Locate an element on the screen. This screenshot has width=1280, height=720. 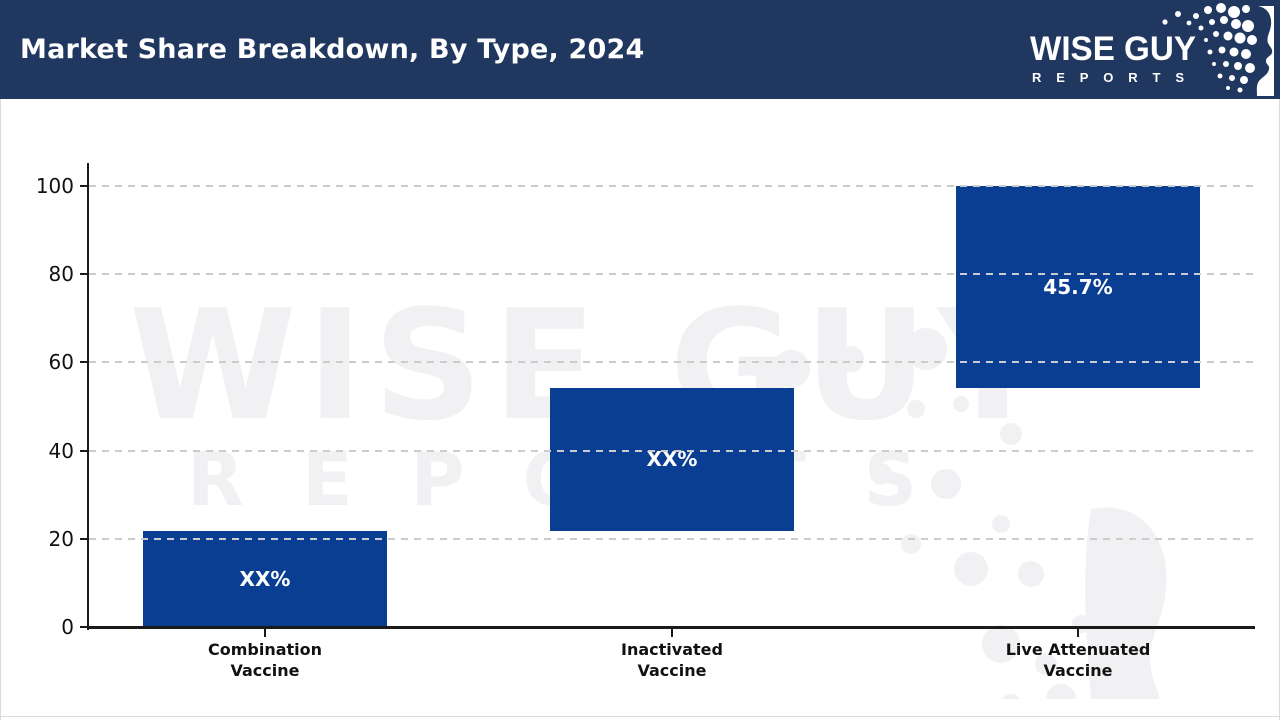
x-tick-combination is located at coordinates (265, 633).